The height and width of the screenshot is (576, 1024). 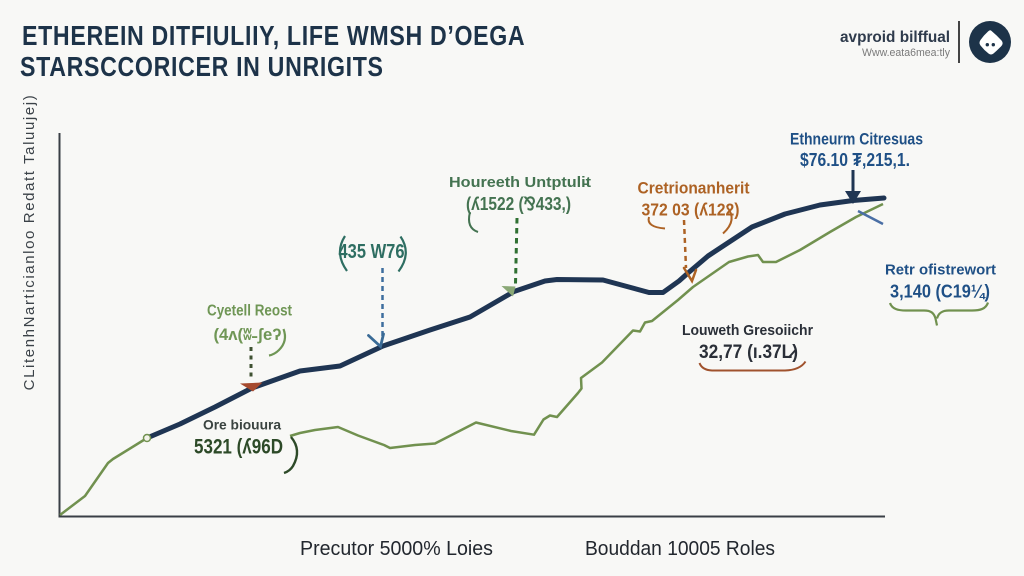 I want to click on svg-text: Cyetell Reost, so click(x=249, y=311).